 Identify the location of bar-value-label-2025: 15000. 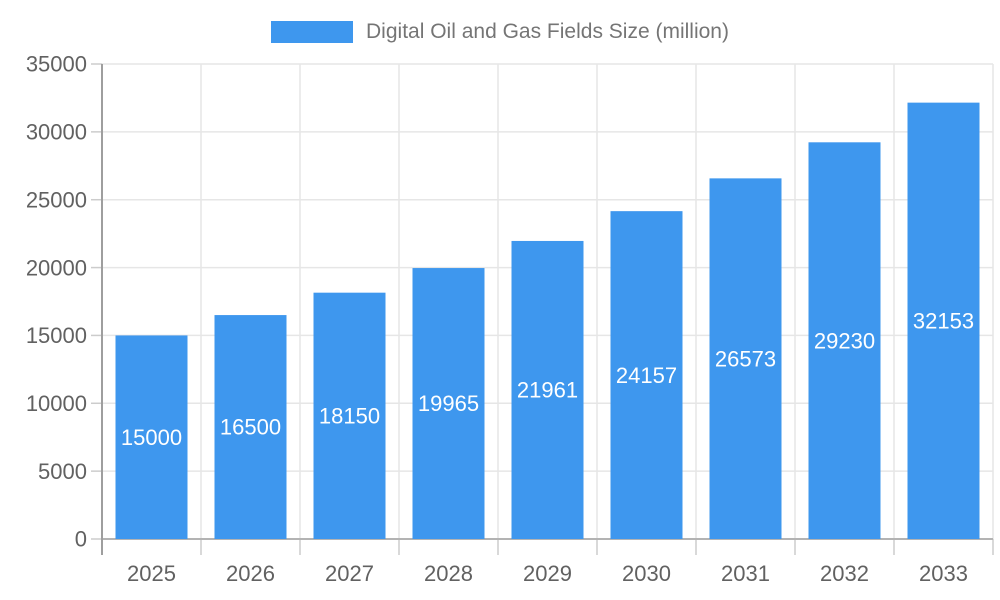
(151, 437).